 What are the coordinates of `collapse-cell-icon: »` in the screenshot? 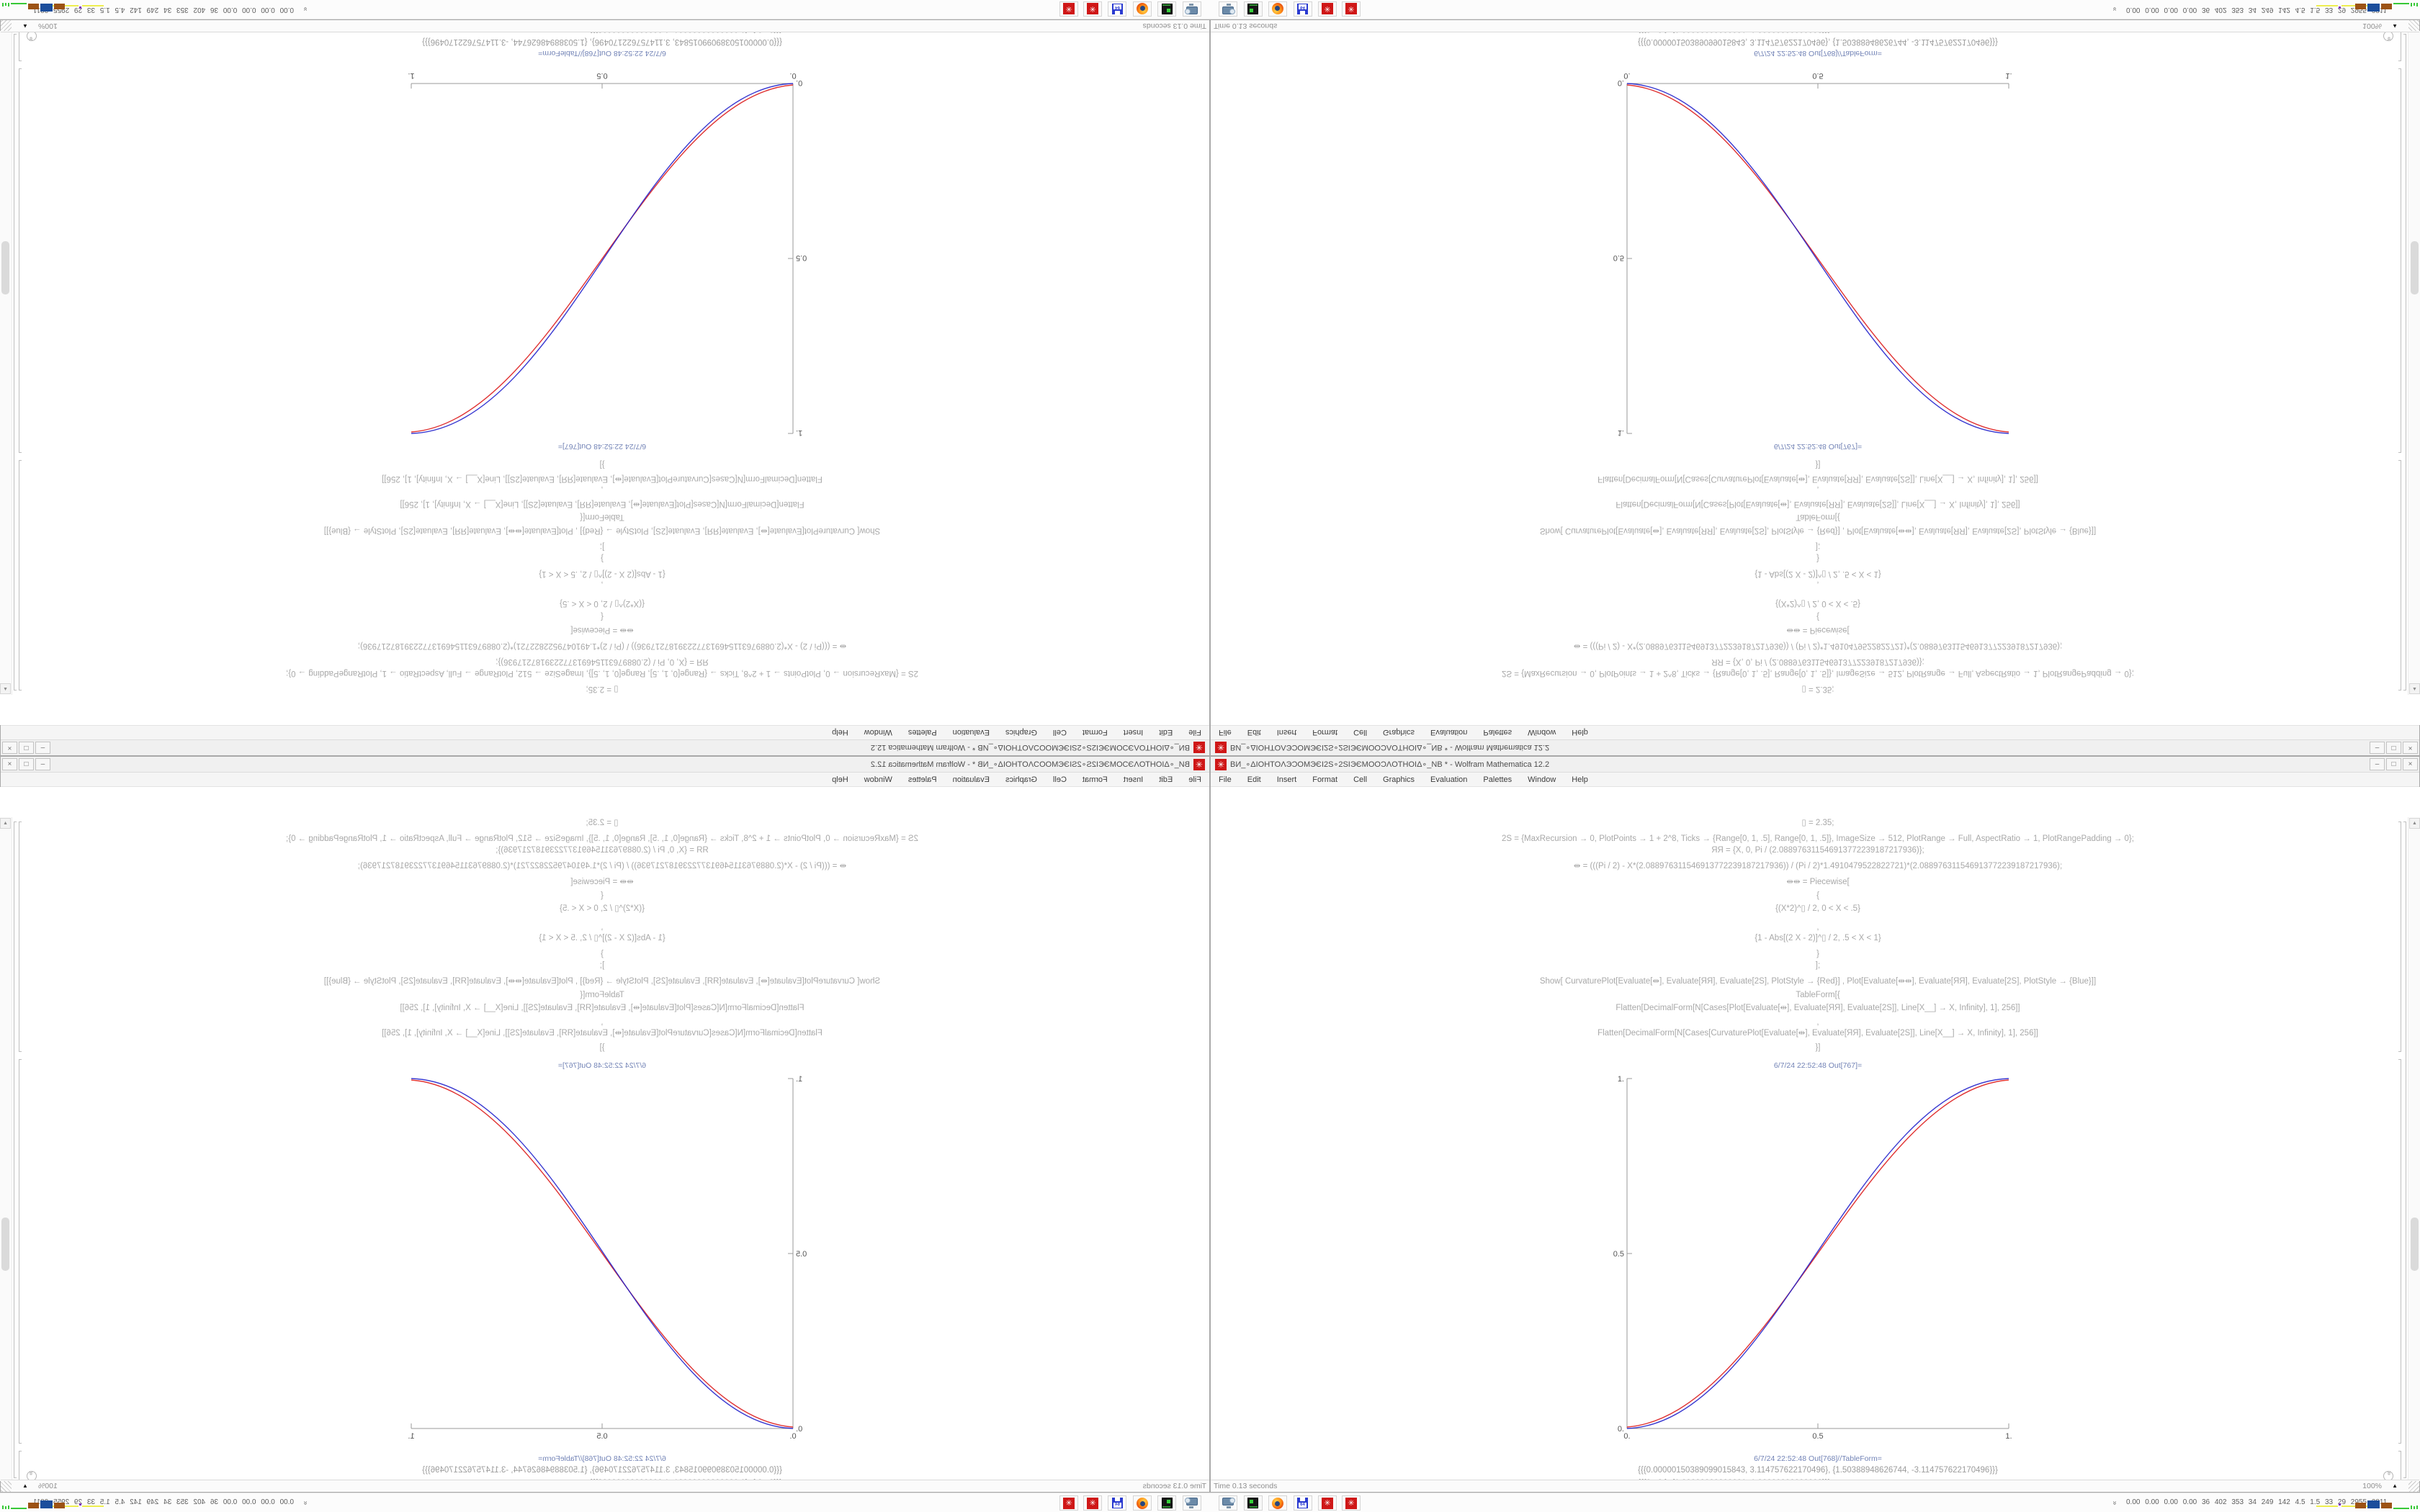 It's located at (32, 36).